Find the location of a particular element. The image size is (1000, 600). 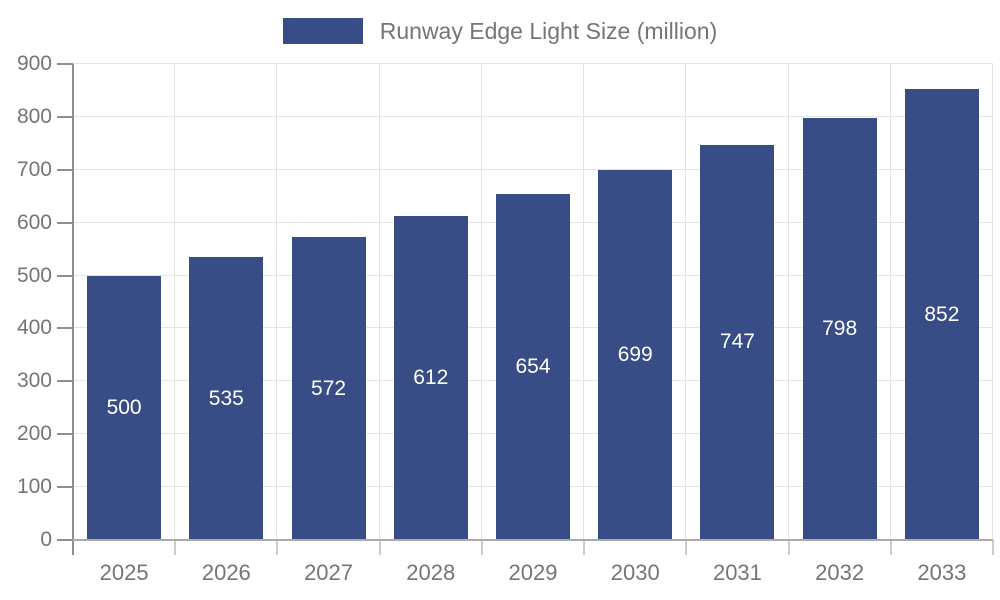

bar-value-label: 798 is located at coordinates (840, 328).